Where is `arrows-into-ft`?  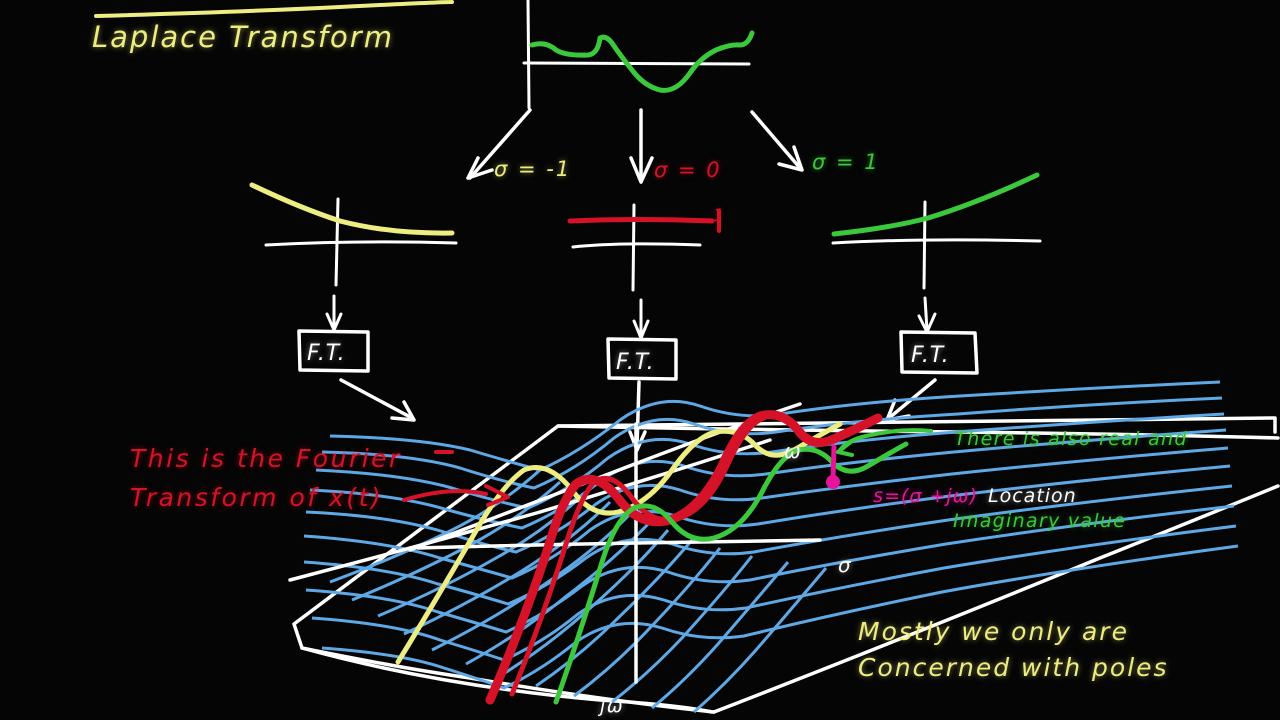
arrows-into-ft is located at coordinates (631, 317).